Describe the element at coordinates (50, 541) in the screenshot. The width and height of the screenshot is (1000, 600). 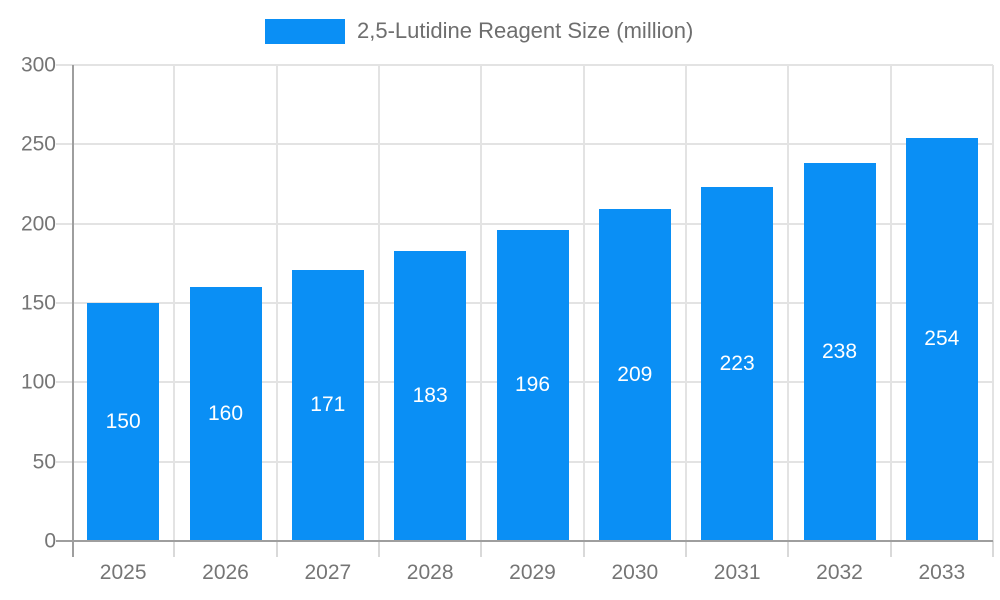
I see `y-axis-tick-label: 0` at that location.